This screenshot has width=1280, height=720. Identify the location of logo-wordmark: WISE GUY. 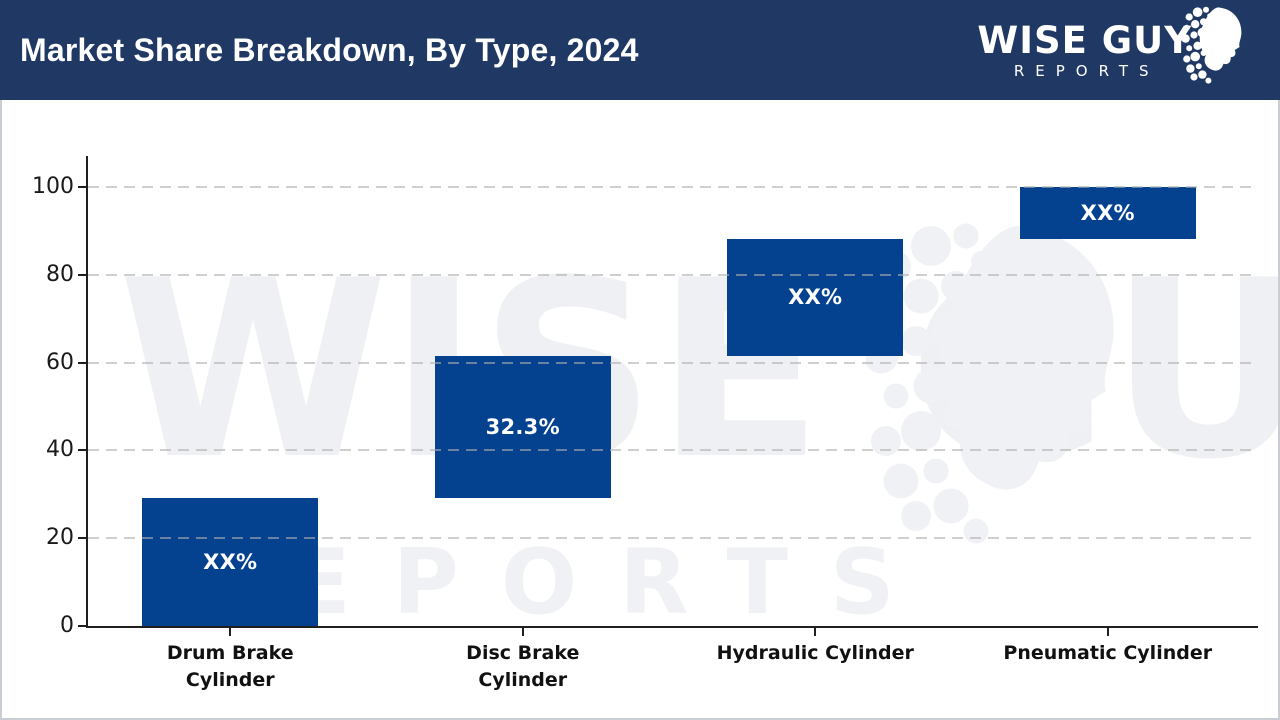
(1084, 40).